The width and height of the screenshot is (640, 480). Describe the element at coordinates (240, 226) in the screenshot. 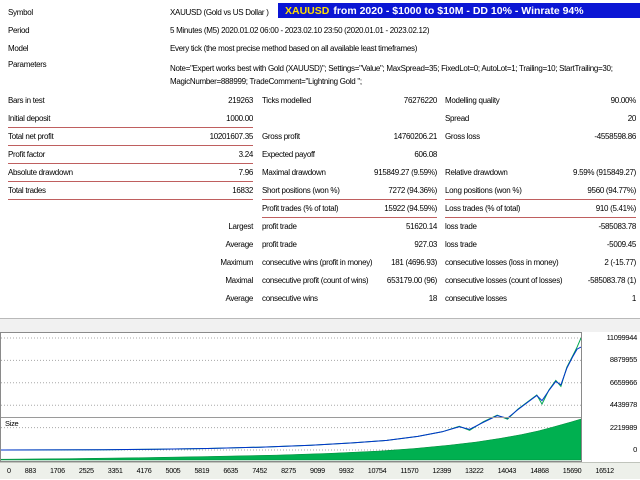

I see `row-value: Largest` at that location.